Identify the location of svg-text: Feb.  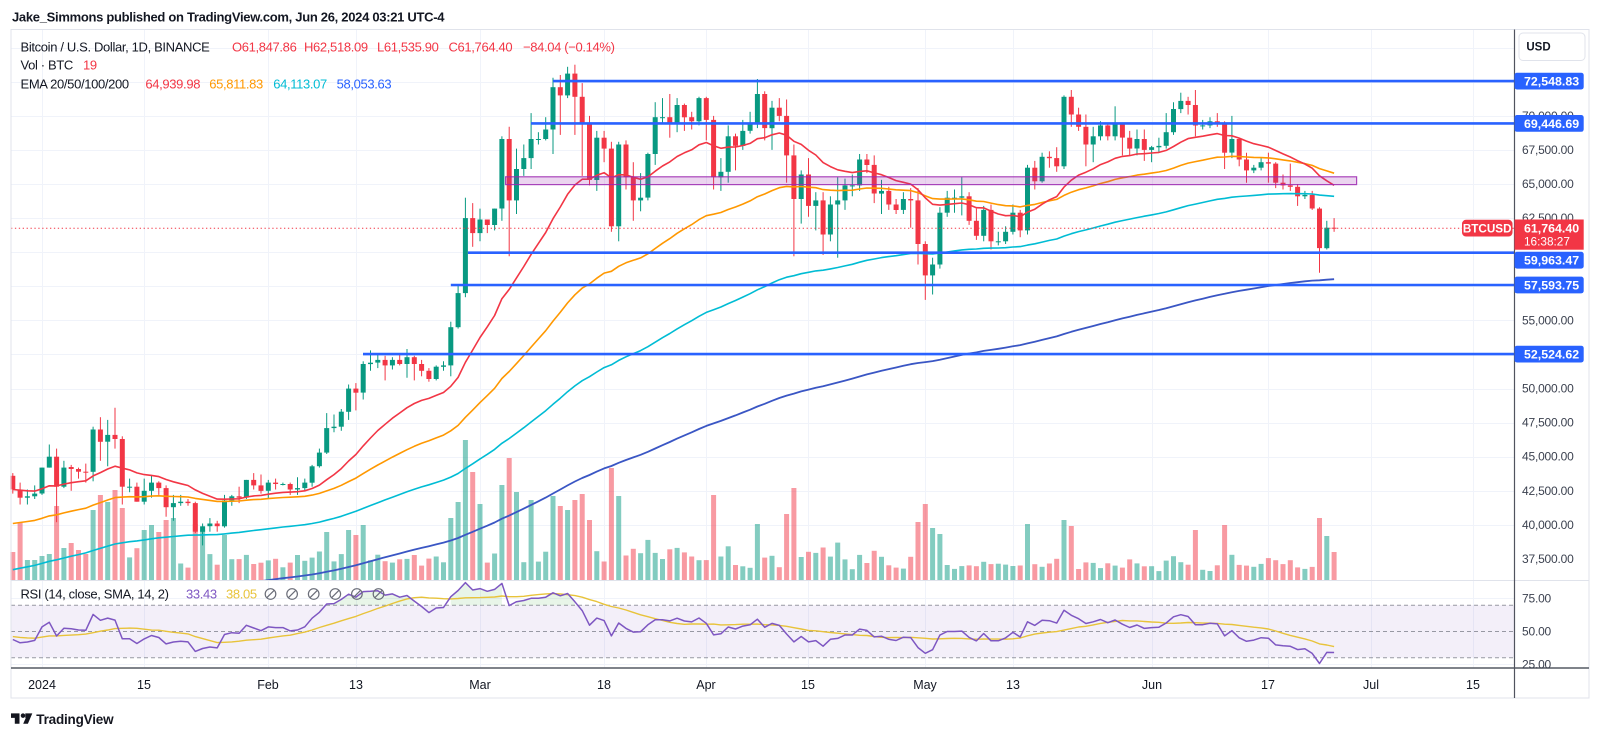
(268, 685).